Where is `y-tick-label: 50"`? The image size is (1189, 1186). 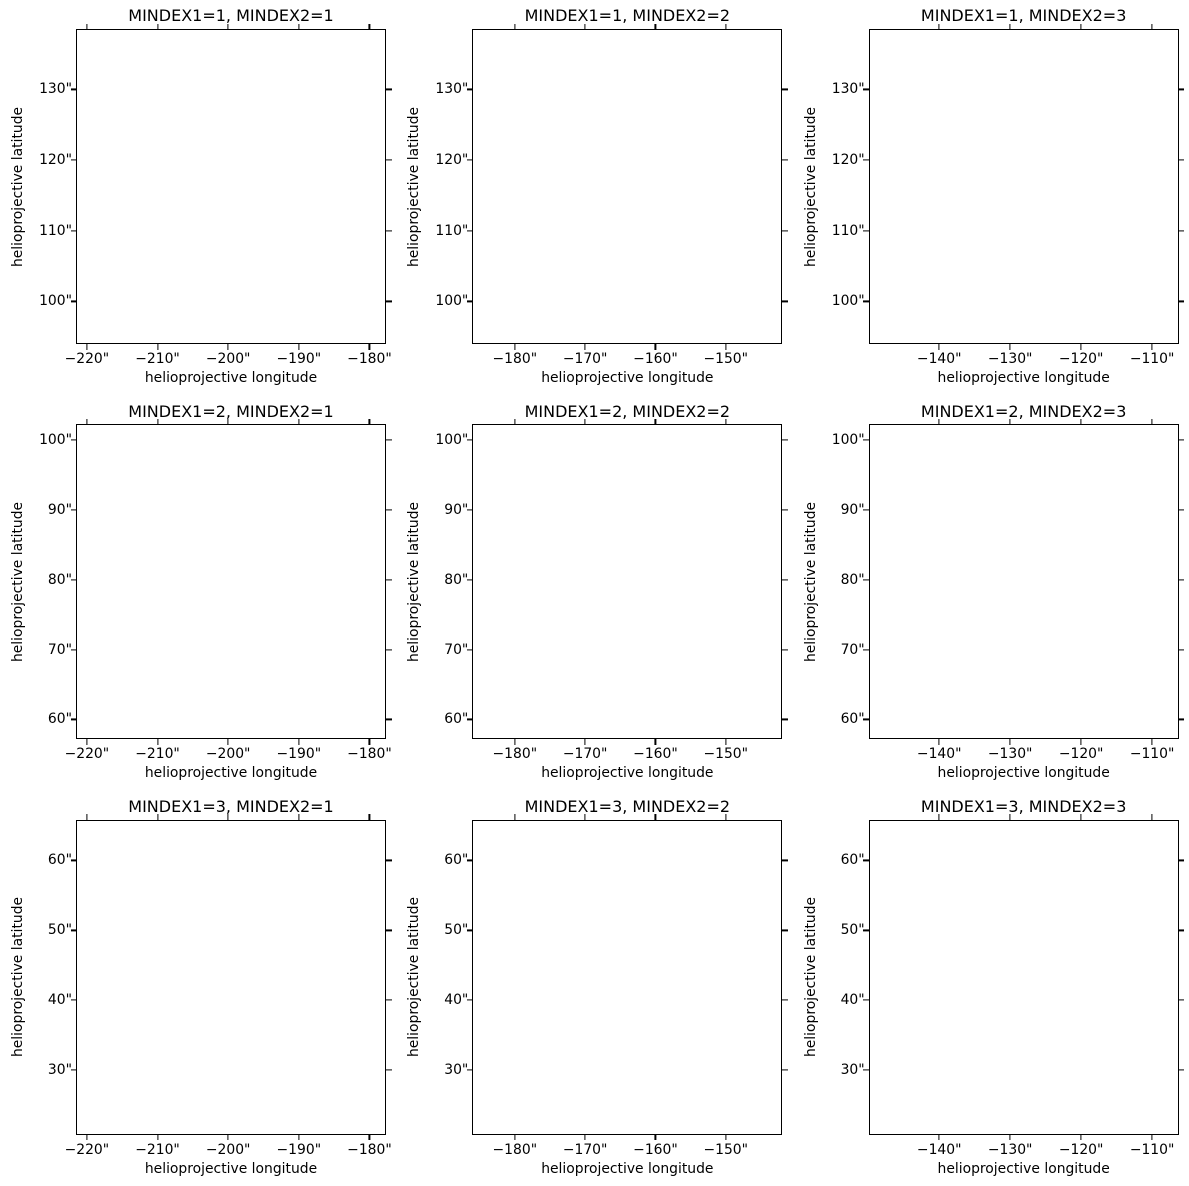 y-tick-label: 50" is located at coordinates (59, 930).